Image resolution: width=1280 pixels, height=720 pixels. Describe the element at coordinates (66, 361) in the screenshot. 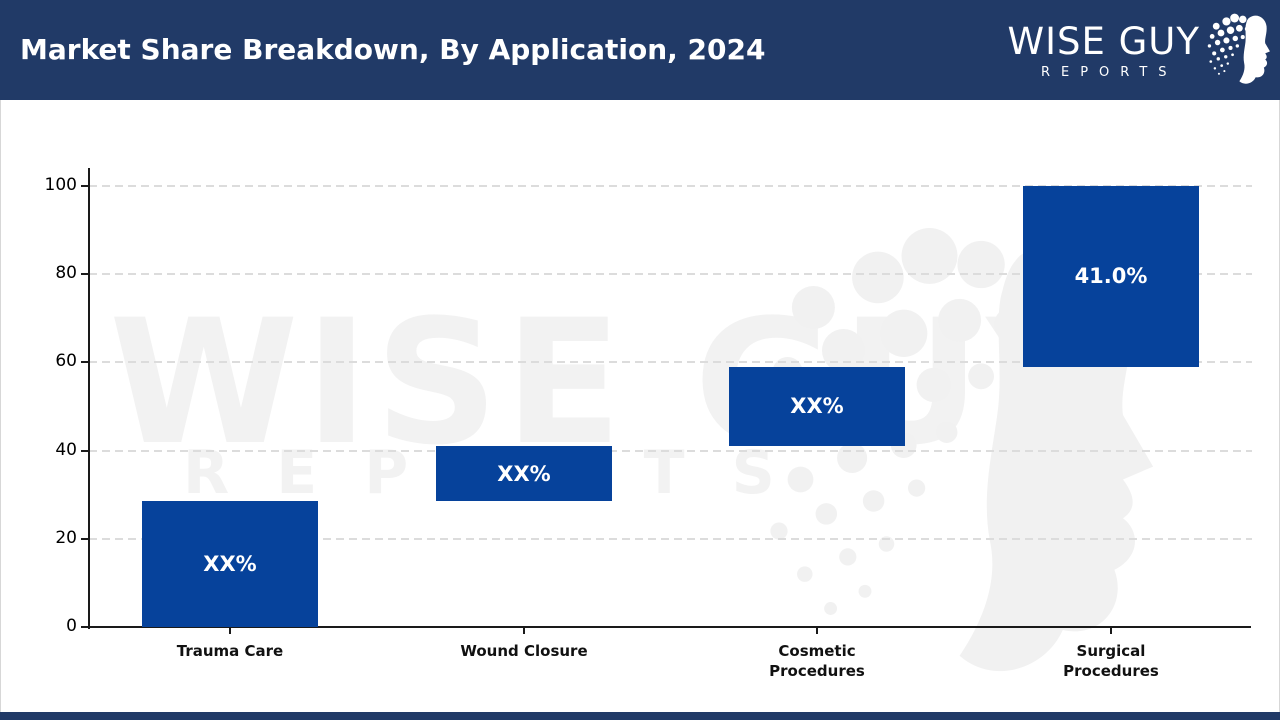

I see `y-tick-label: 60` at that location.